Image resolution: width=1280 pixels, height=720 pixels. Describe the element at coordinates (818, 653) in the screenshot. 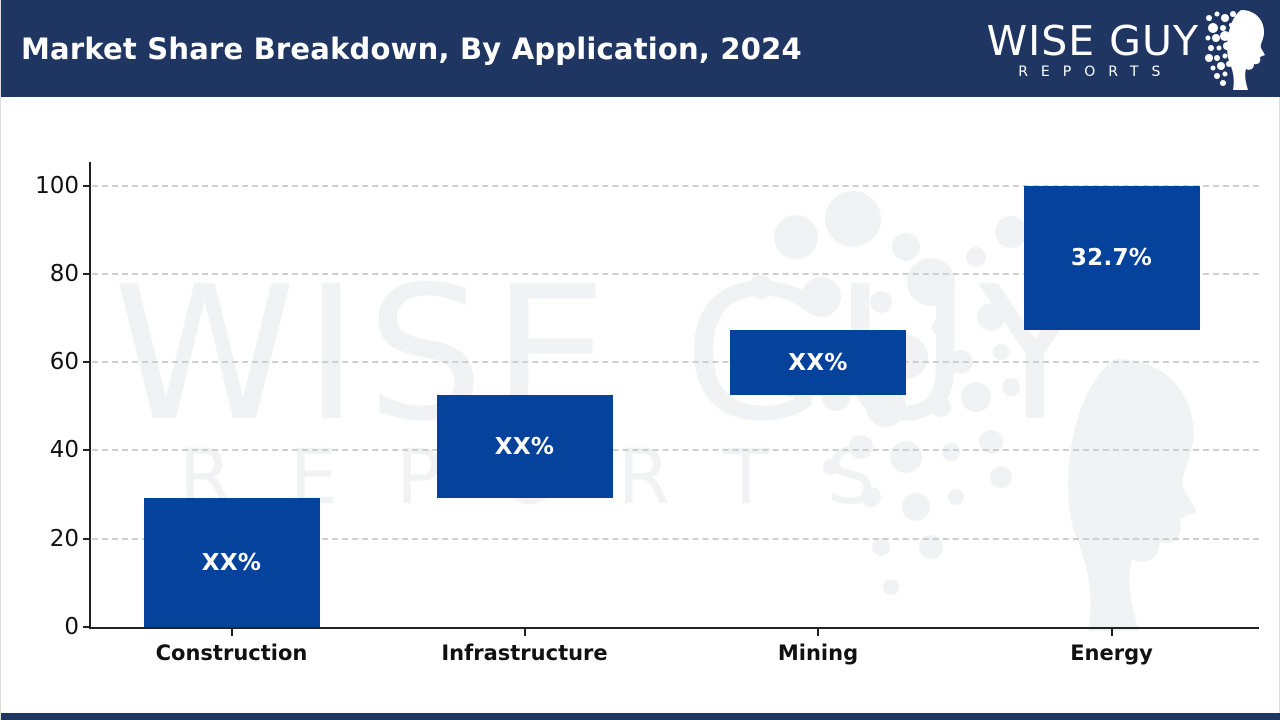

I see `x-tick-label: Mining` at that location.